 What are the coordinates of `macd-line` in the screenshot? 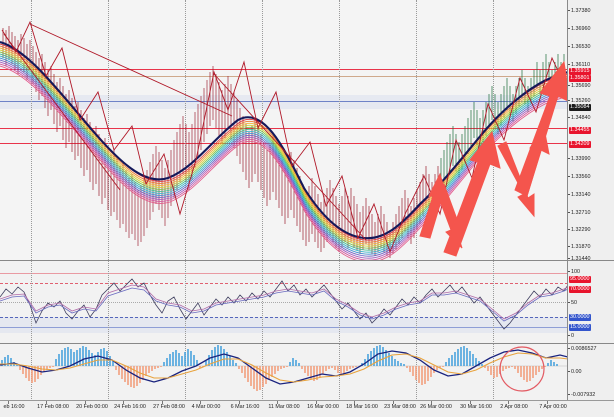 It's located at (284, 367).